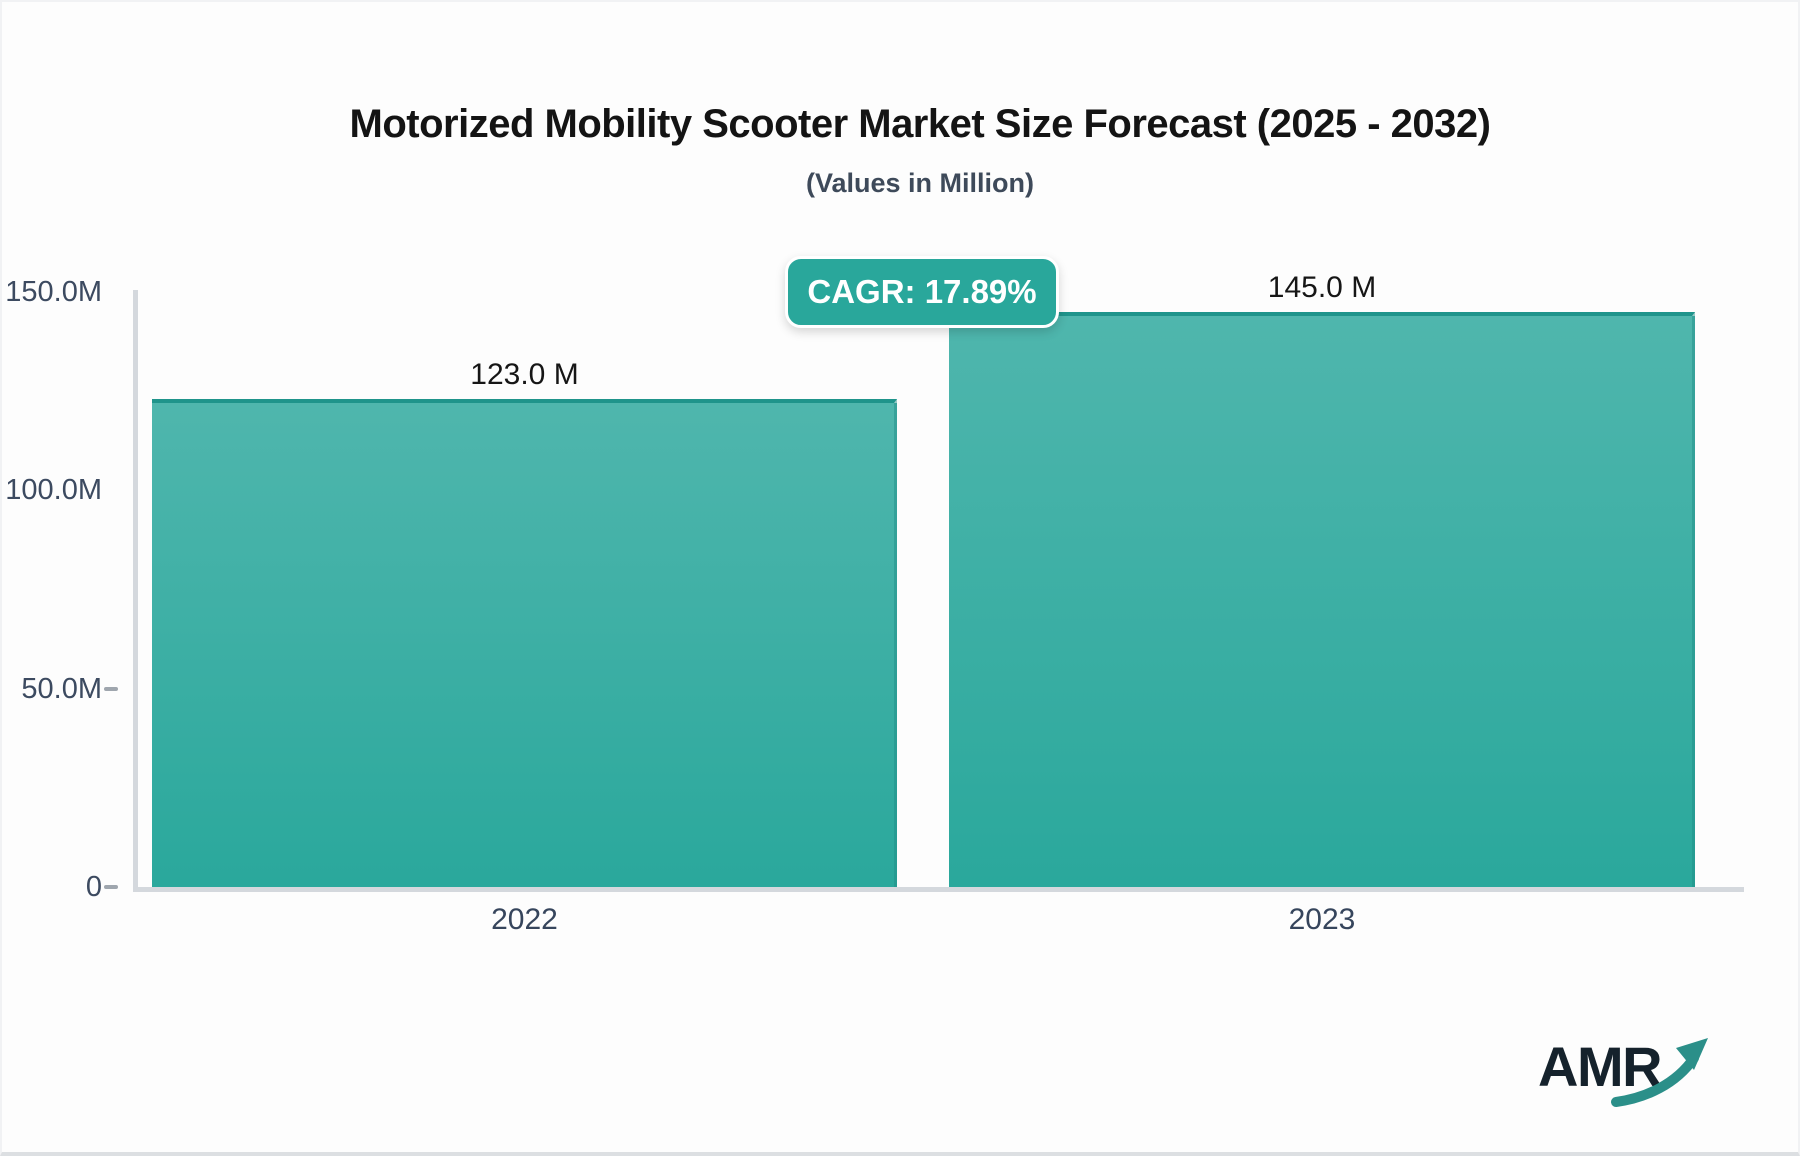  What do you see at coordinates (922, 292) in the screenshot?
I see `cagr-badge: CAGR: 17.89%` at bounding box center [922, 292].